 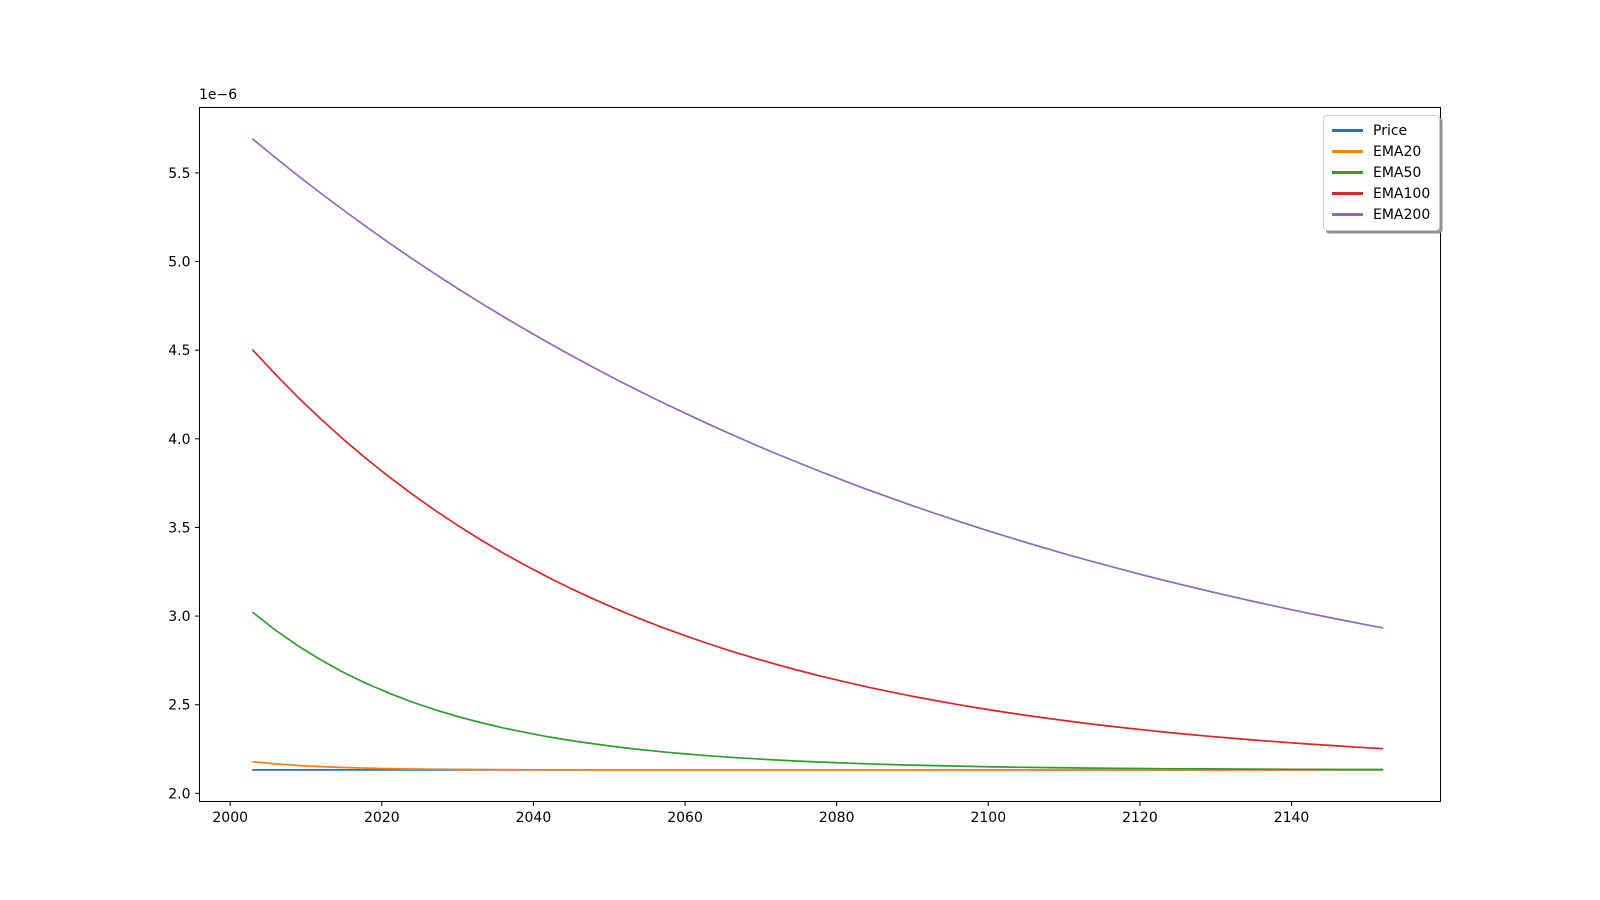 What do you see at coordinates (837, 818) in the screenshot?
I see `x-tick-label: 2080` at bounding box center [837, 818].